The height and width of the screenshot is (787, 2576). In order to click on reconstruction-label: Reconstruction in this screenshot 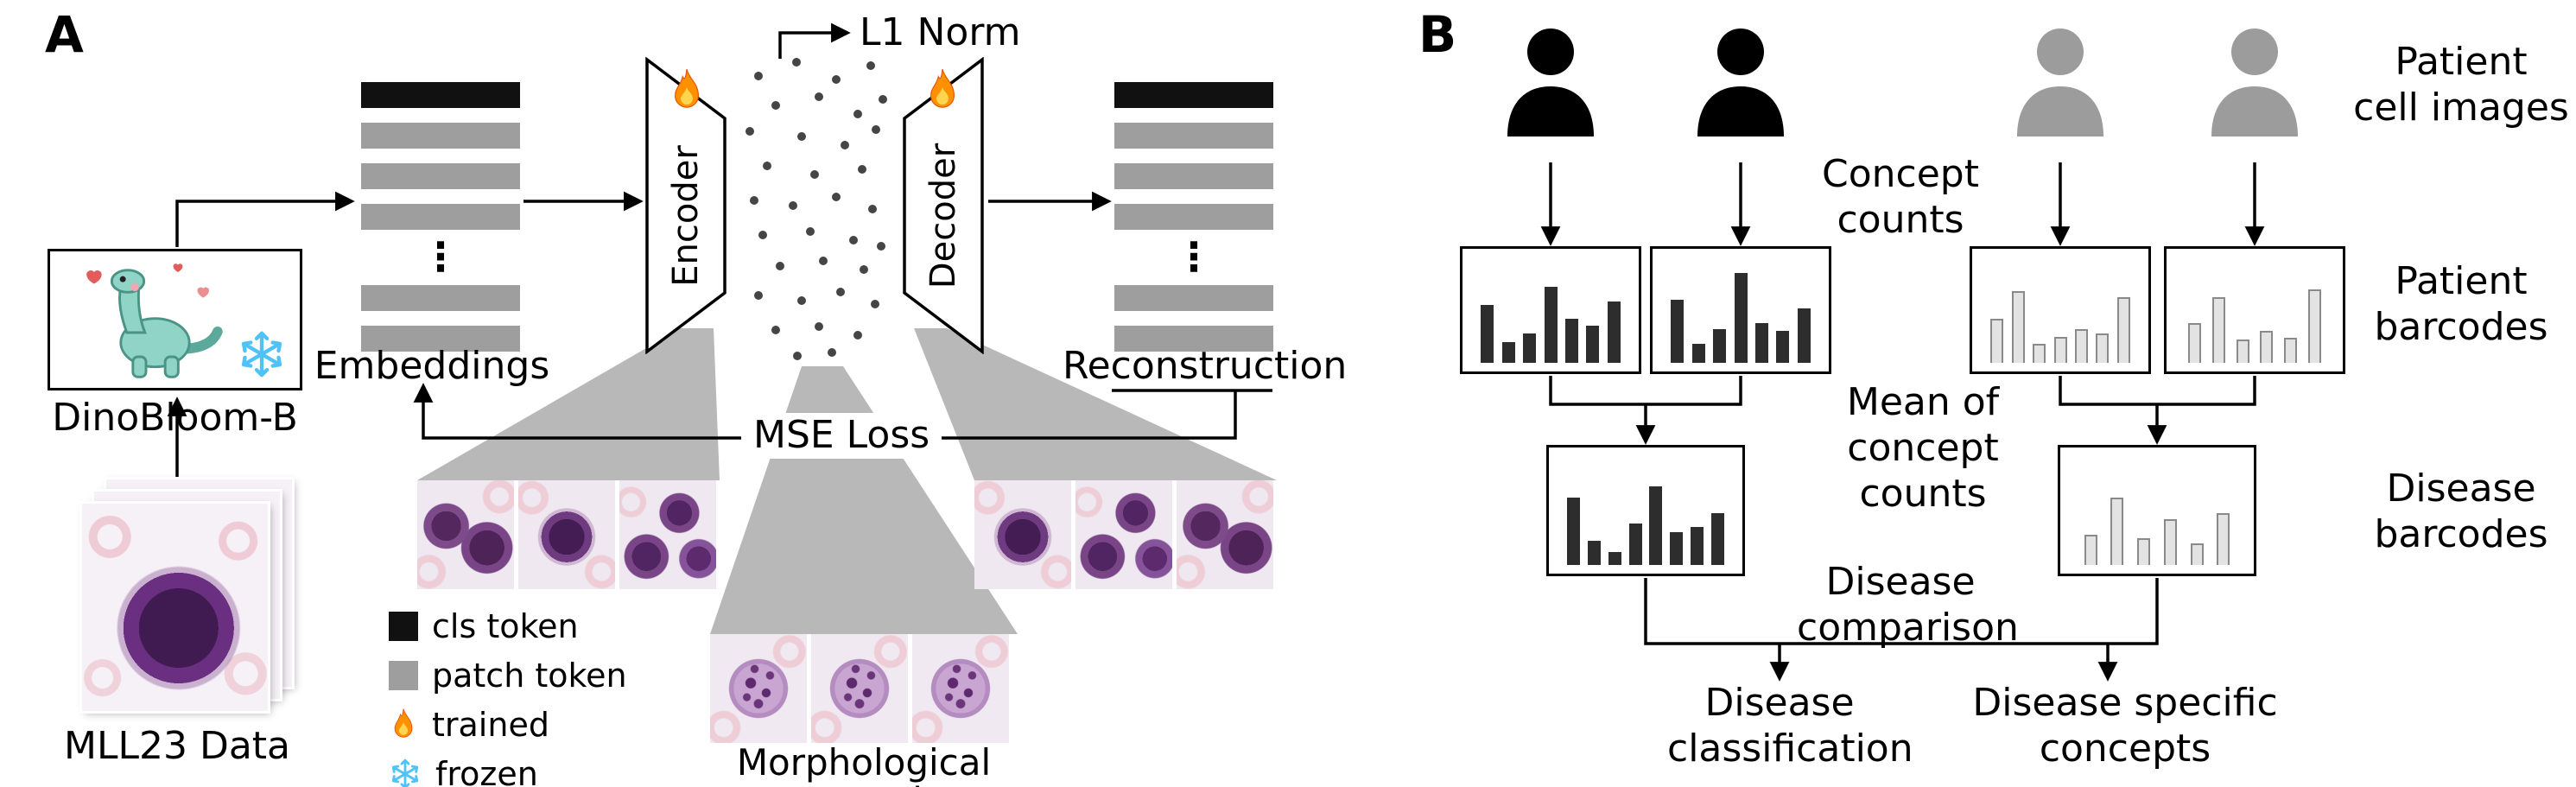, I will do `click(1205, 366)`.